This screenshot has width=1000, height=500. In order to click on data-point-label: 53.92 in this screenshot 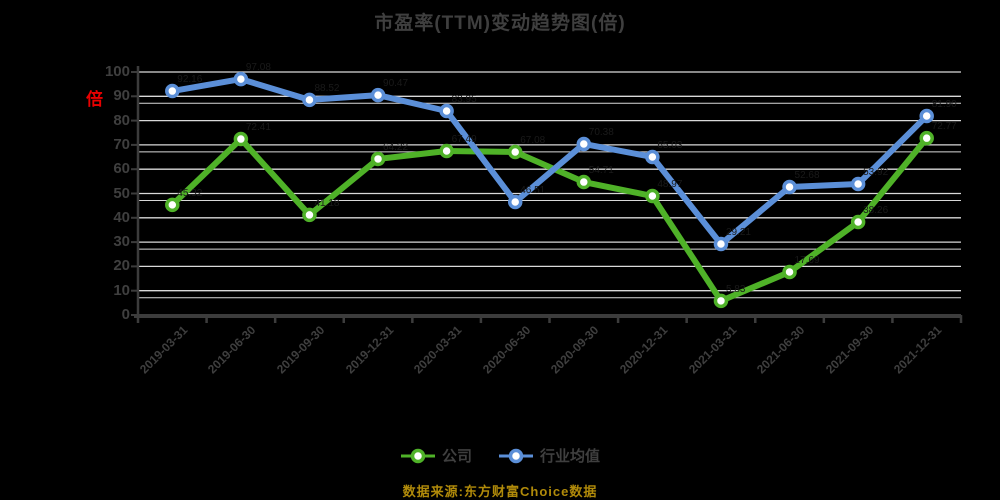, I will do `click(875, 172)`.